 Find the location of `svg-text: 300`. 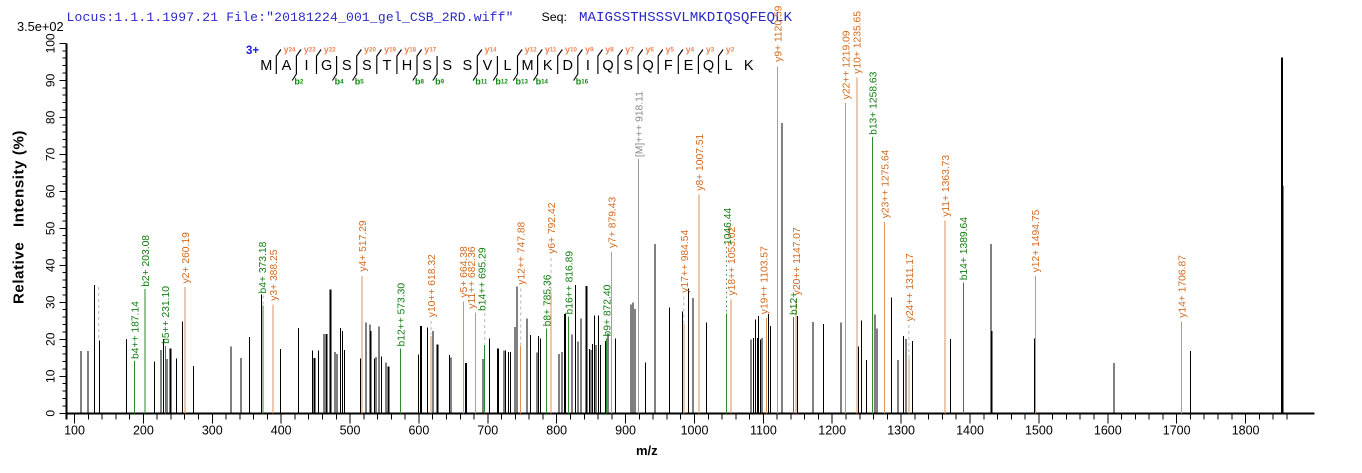

svg-text: 300 is located at coordinates (212, 431).